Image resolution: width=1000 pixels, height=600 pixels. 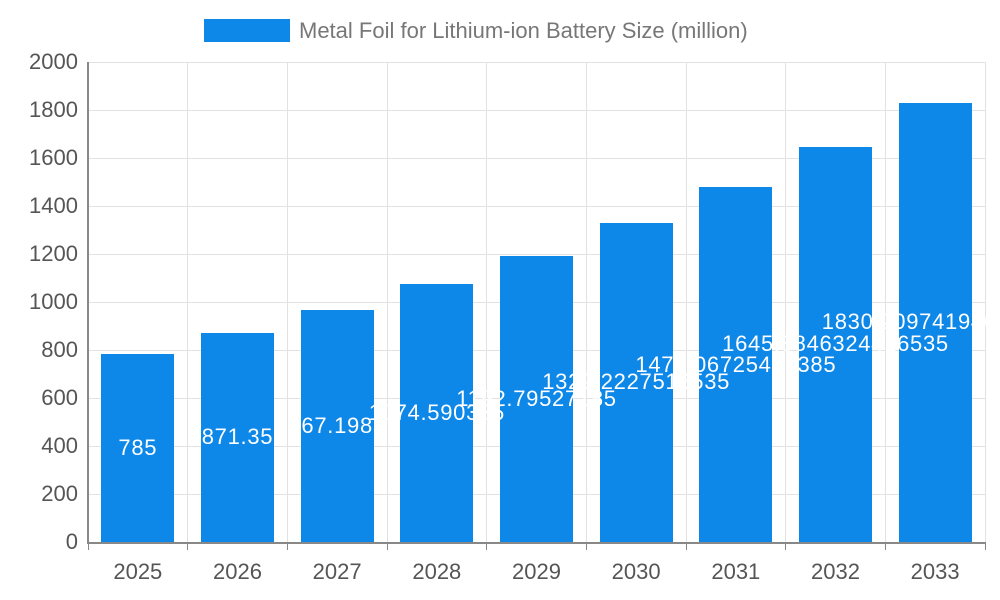 I want to click on bar-value-label: 967.1985, so click(x=337, y=425).